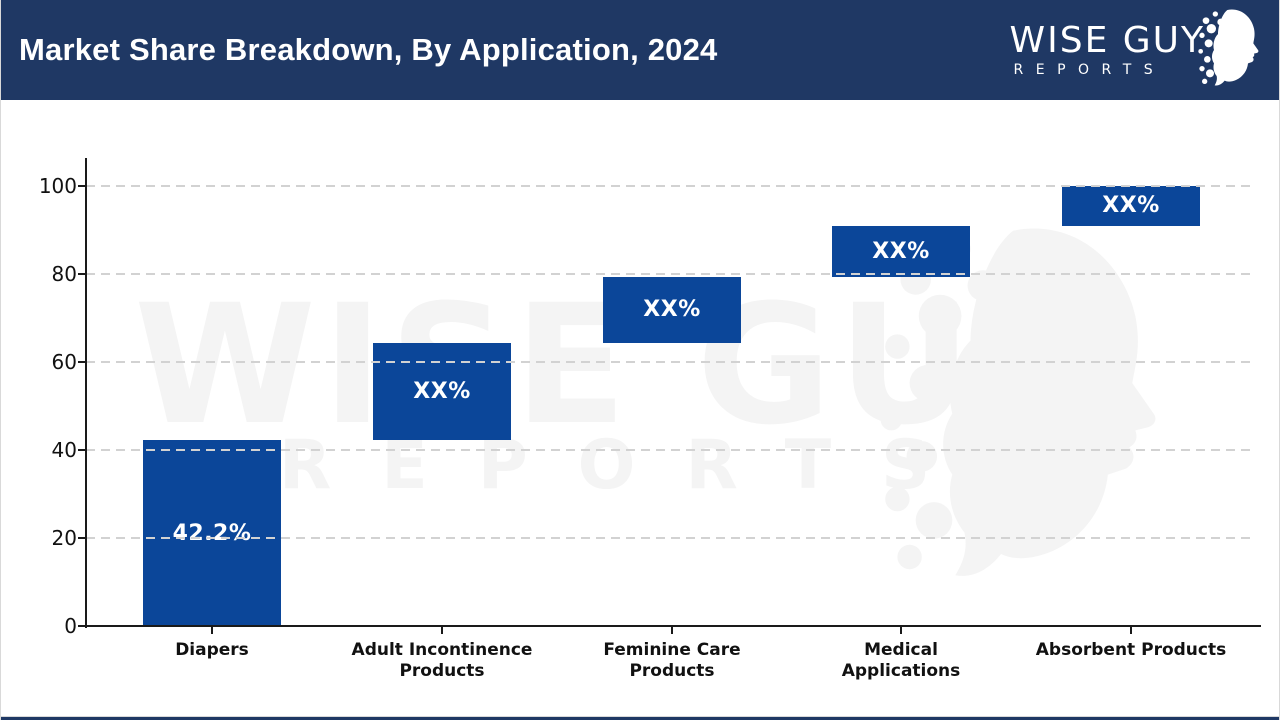 This screenshot has height=720, width=1280. Describe the element at coordinates (1107, 40) in the screenshot. I see `brand-name: WISE GUY` at that location.